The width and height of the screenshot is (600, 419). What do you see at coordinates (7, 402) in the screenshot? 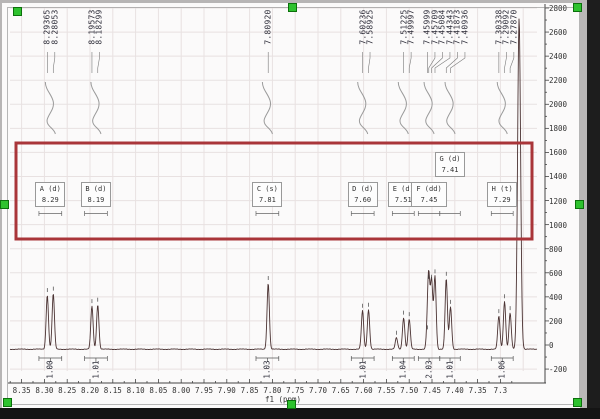
I see `selection-handle-bottom-left` at bounding box center [7, 402].